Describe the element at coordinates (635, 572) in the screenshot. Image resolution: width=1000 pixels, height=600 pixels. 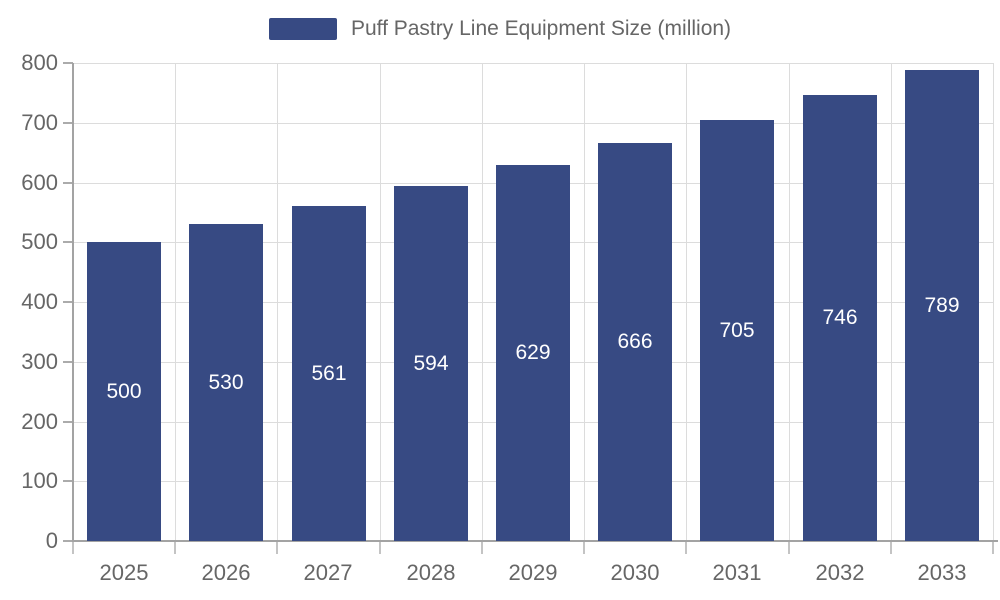
I see `x-axis-tick-label: 2030` at that location.